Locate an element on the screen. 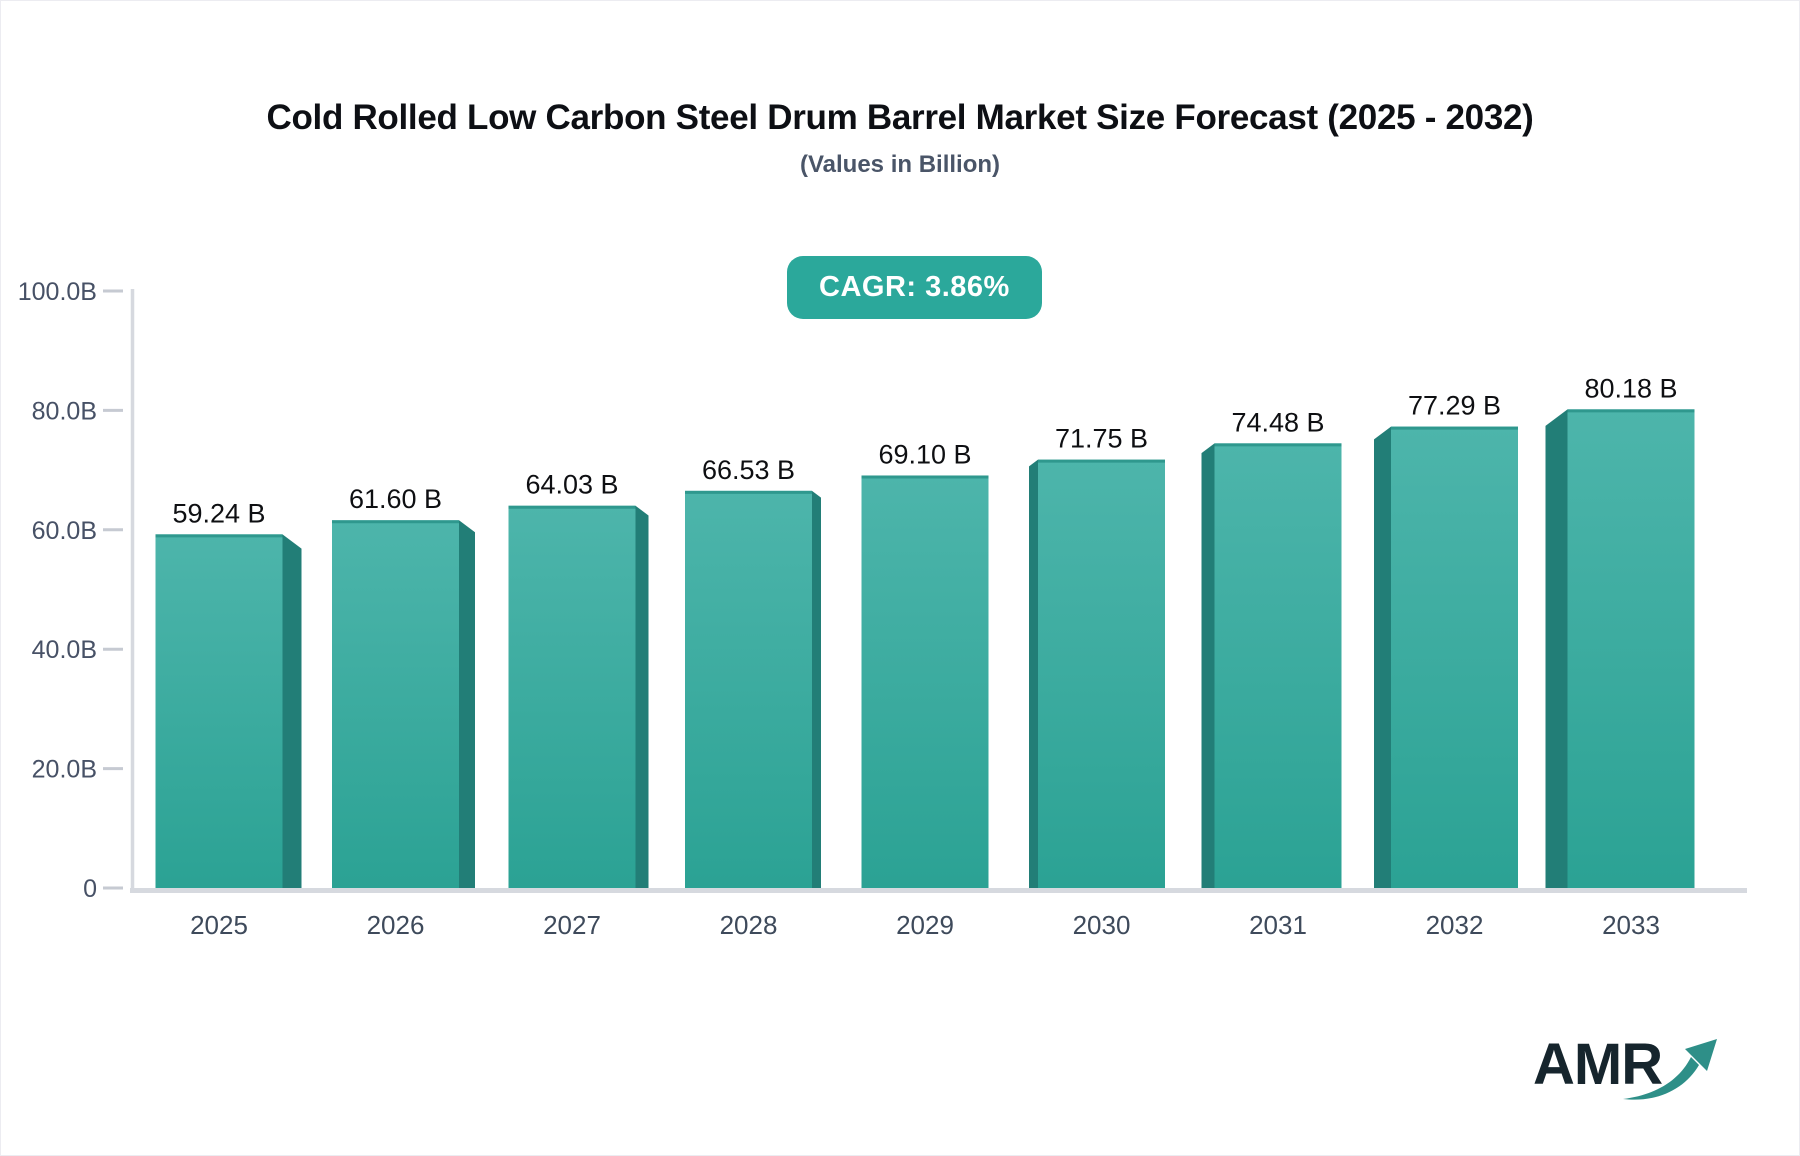 This screenshot has height=1156, width=1800. bar-value-label: 66.53 B is located at coordinates (748, 470).